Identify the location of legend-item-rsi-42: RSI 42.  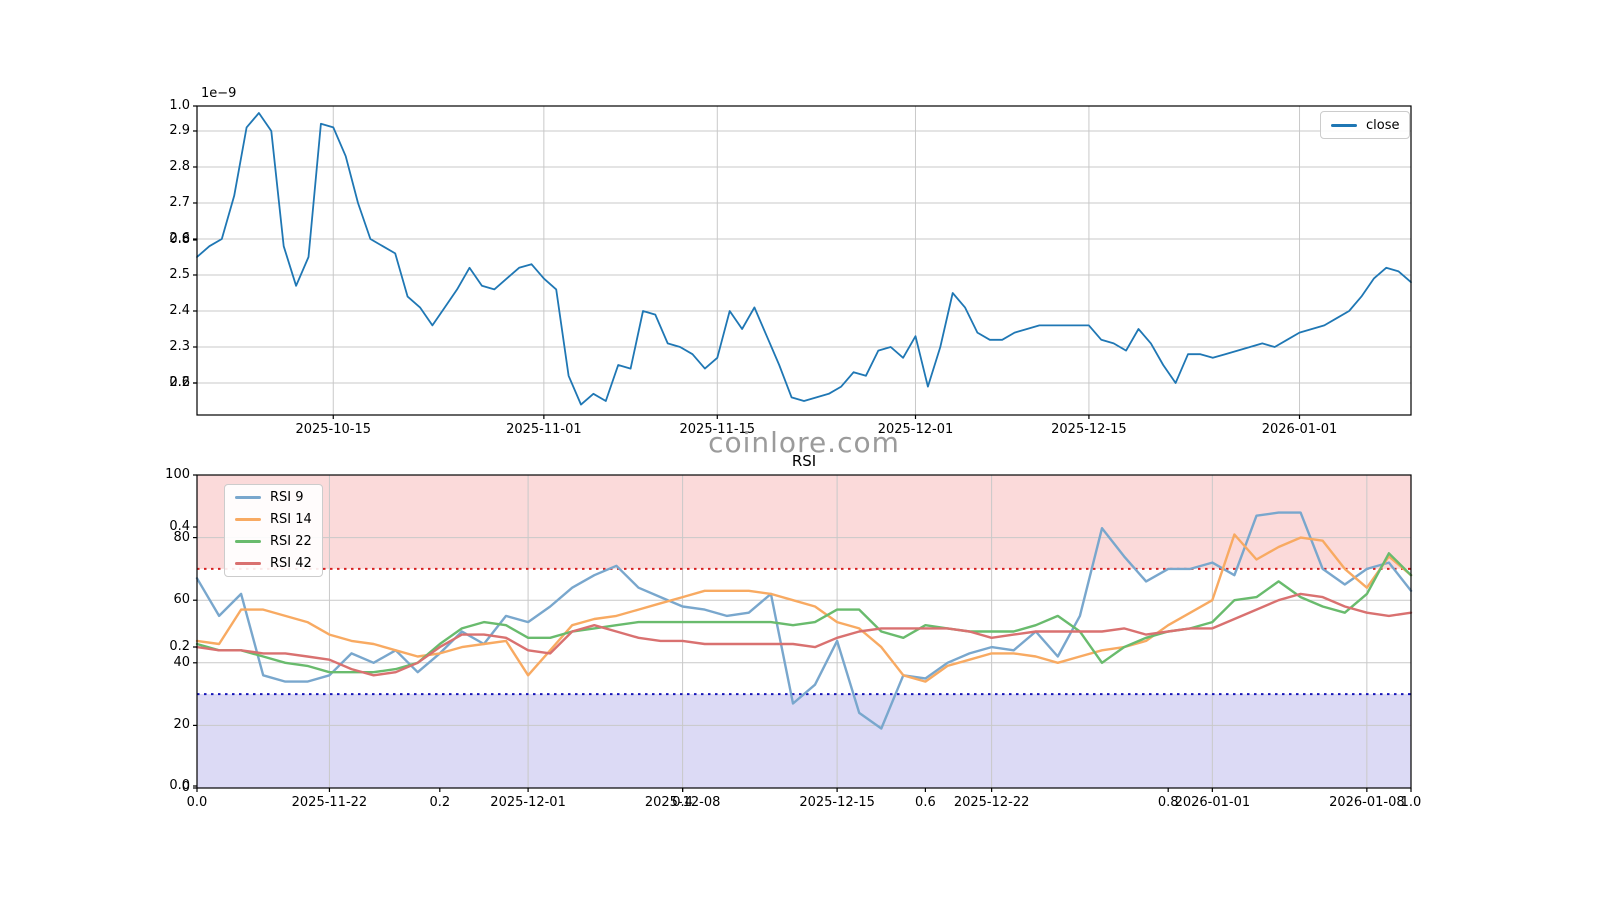
(273, 563).